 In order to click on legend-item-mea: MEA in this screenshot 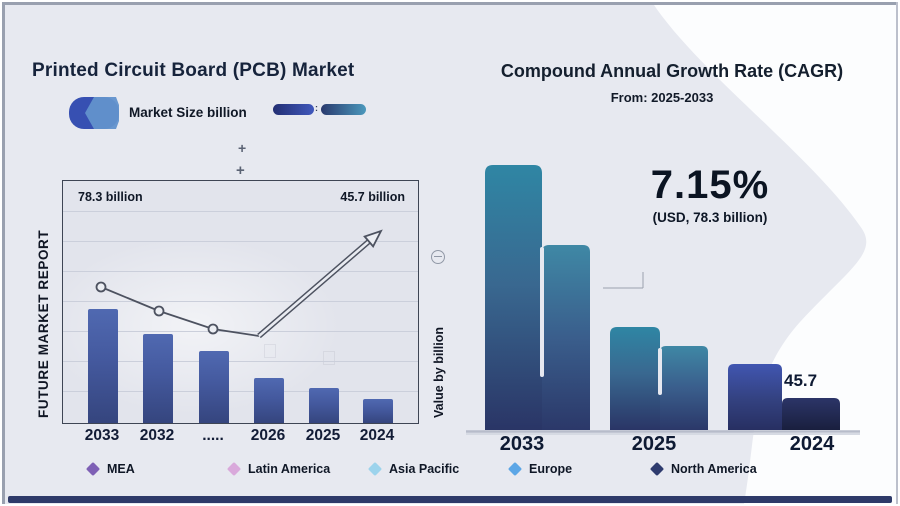, I will do `click(110, 469)`.